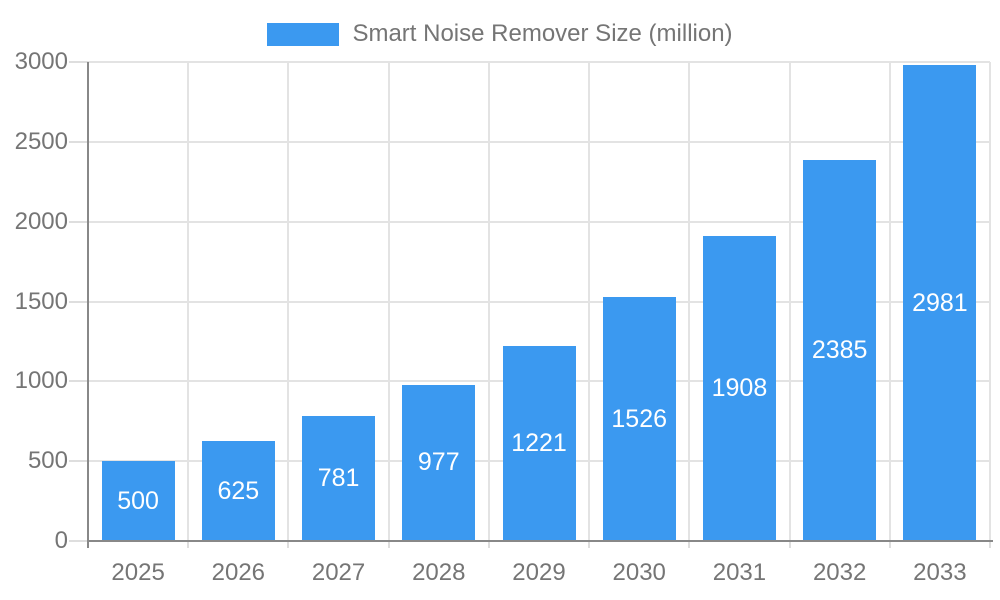 Image resolution: width=1000 pixels, height=600 pixels. I want to click on y-tick-label: 1000, so click(41, 381).